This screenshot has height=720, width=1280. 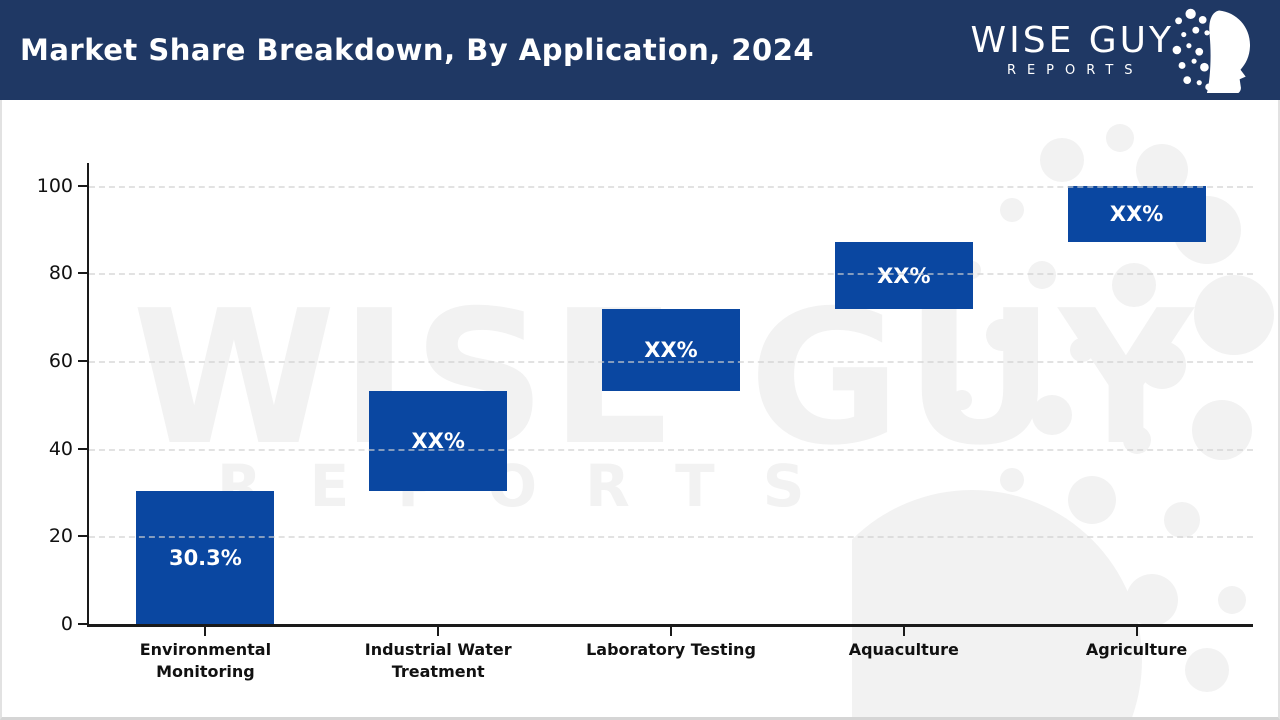 I want to click on x-category-label: Agriculture, so click(x=1136, y=649).